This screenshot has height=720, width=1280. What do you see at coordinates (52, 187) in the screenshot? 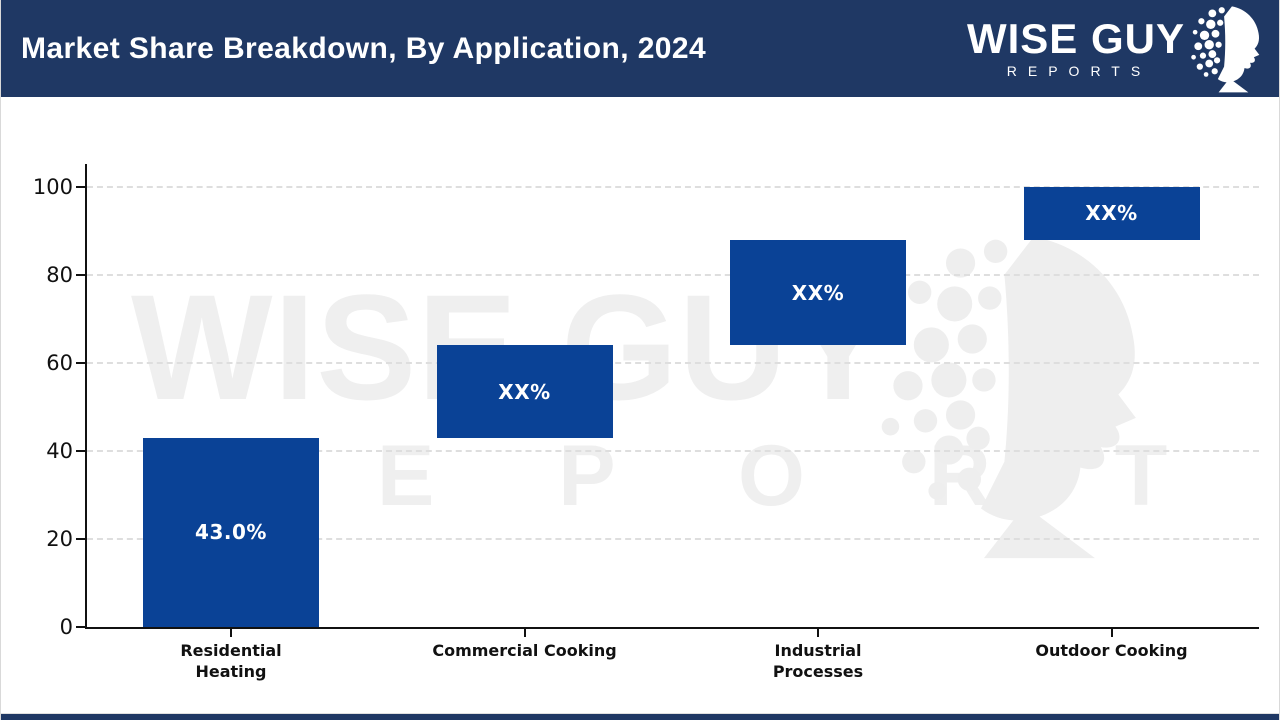
I see `y-tick-label: 100` at bounding box center [52, 187].